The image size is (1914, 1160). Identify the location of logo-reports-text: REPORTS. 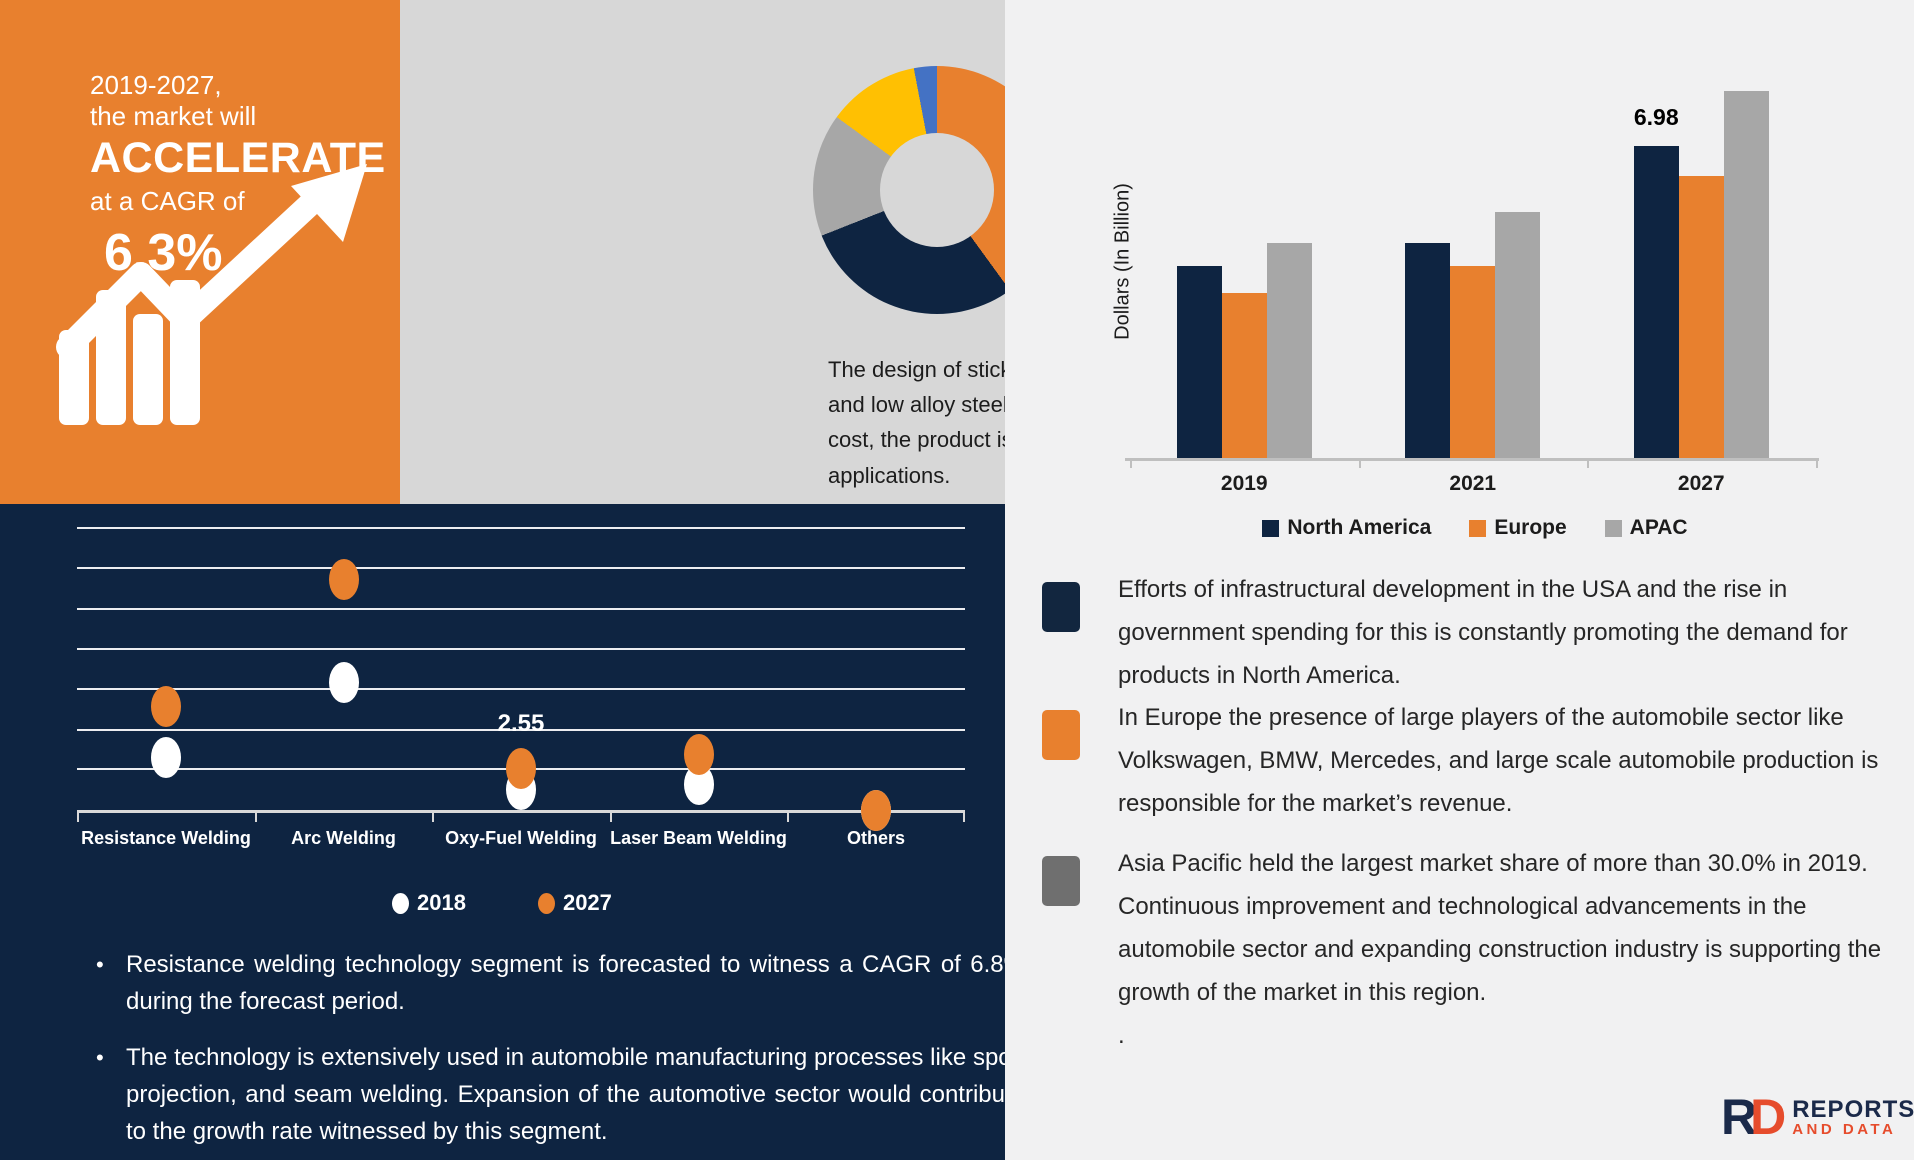
(1853, 1109).